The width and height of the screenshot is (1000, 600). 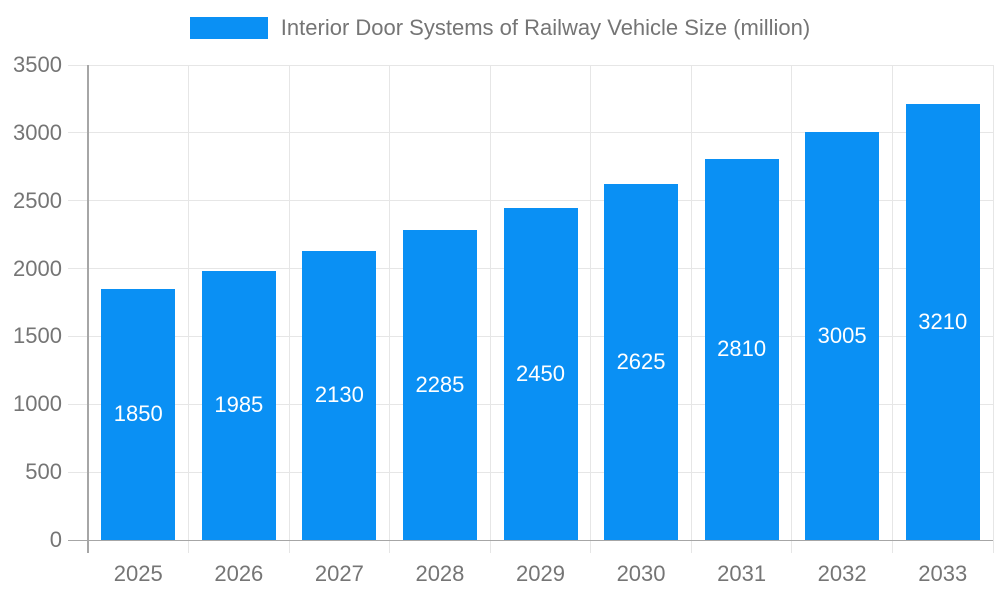 What do you see at coordinates (339, 573) in the screenshot?
I see `x-axis-category-label: 2027` at bounding box center [339, 573].